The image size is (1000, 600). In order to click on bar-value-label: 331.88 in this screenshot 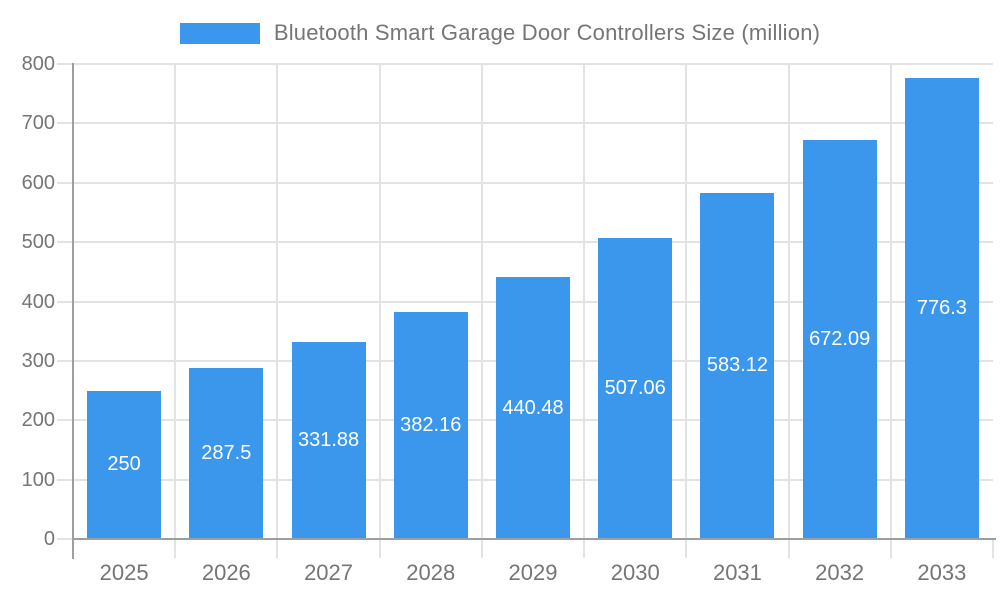, I will do `click(328, 439)`.